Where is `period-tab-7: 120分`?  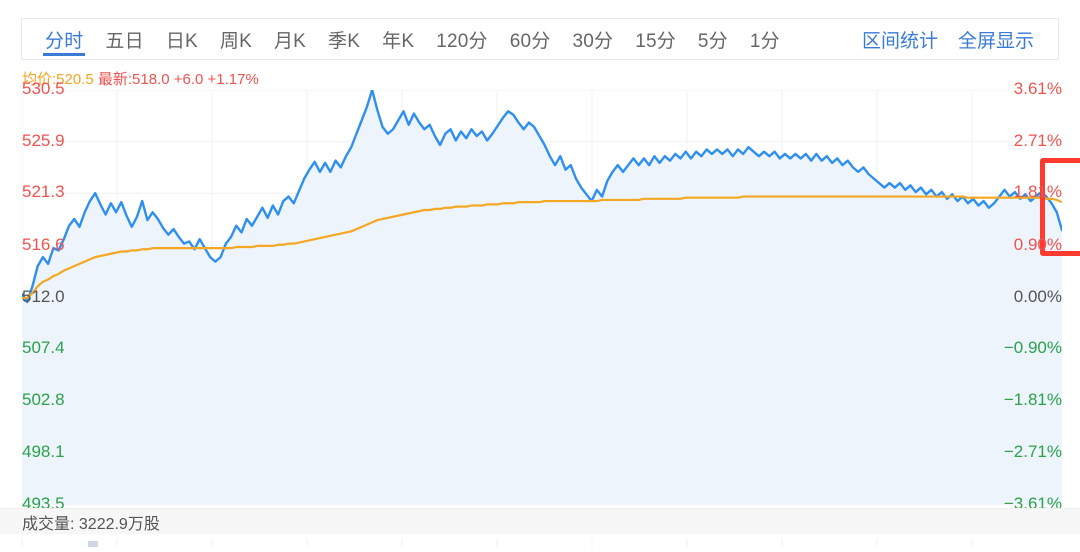
period-tab-7: 120分 is located at coordinates (462, 41).